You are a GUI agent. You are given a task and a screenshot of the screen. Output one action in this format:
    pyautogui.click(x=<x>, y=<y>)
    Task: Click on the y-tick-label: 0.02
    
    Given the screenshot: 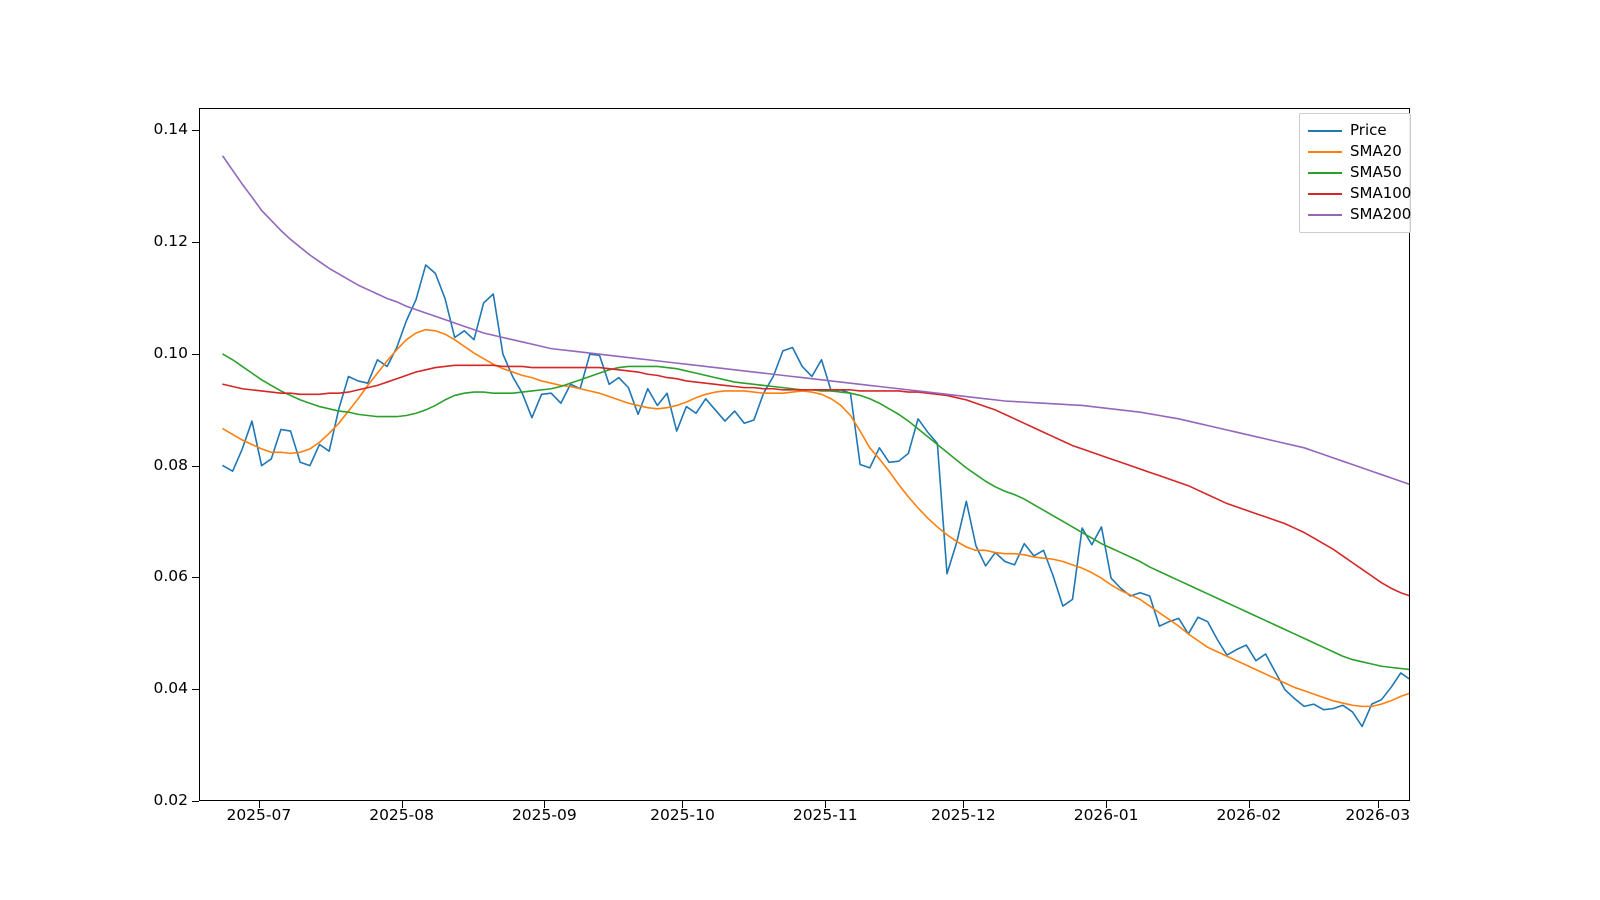 What is the action you would take?
    pyautogui.click(x=170, y=800)
    